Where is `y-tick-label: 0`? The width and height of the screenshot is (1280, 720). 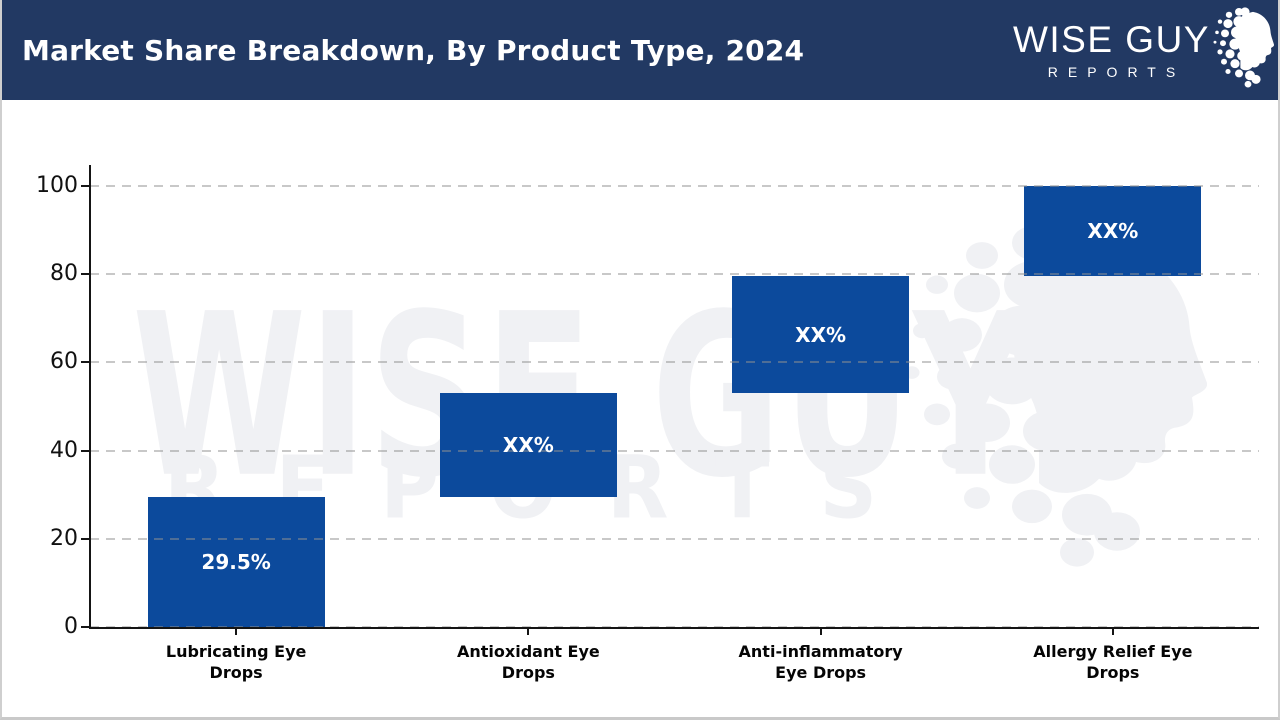 y-tick-label: 0 is located at coordinates (71, 626).